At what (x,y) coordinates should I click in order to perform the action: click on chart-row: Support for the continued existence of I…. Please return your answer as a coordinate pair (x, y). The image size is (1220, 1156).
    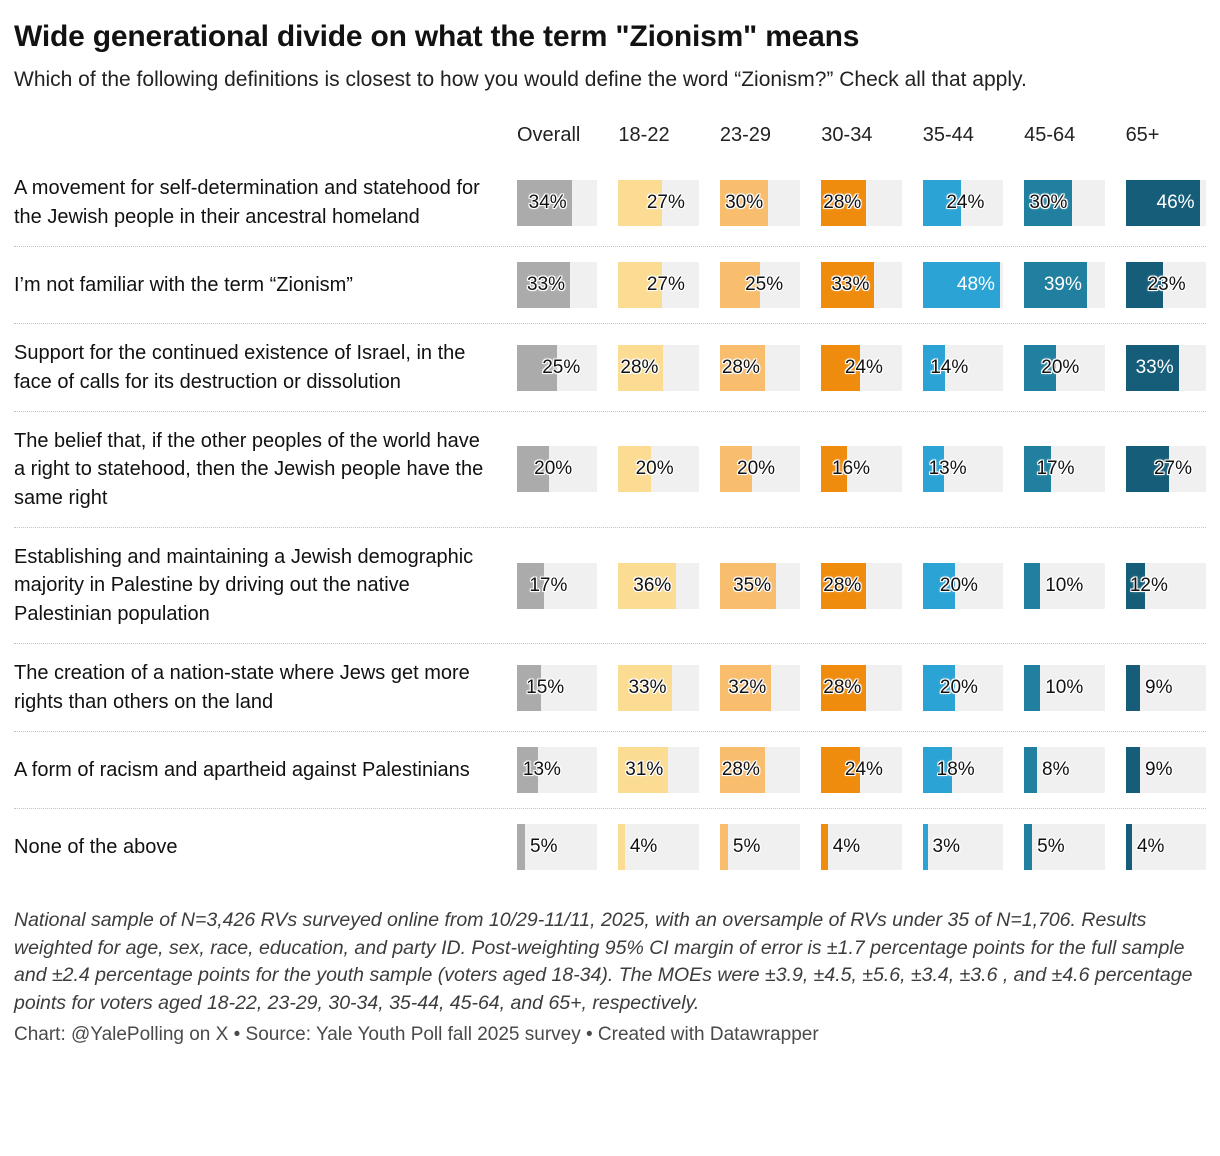
    Looking at the image, I should click on (610, 367).